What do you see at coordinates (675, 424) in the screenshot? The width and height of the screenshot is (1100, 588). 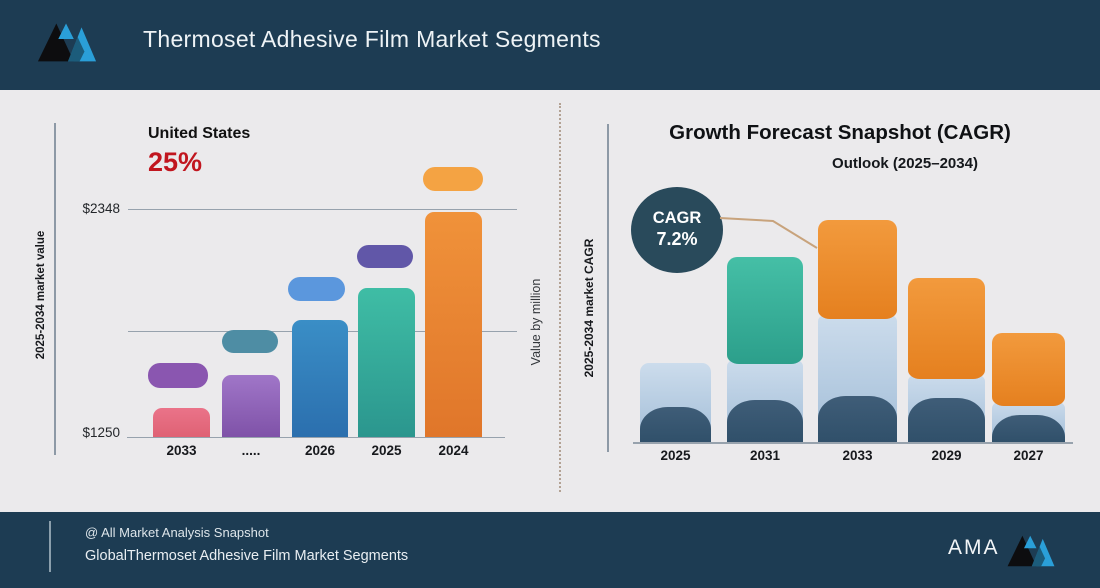 I see `right-bar-dark-2025` at bounding box center [675, 424].